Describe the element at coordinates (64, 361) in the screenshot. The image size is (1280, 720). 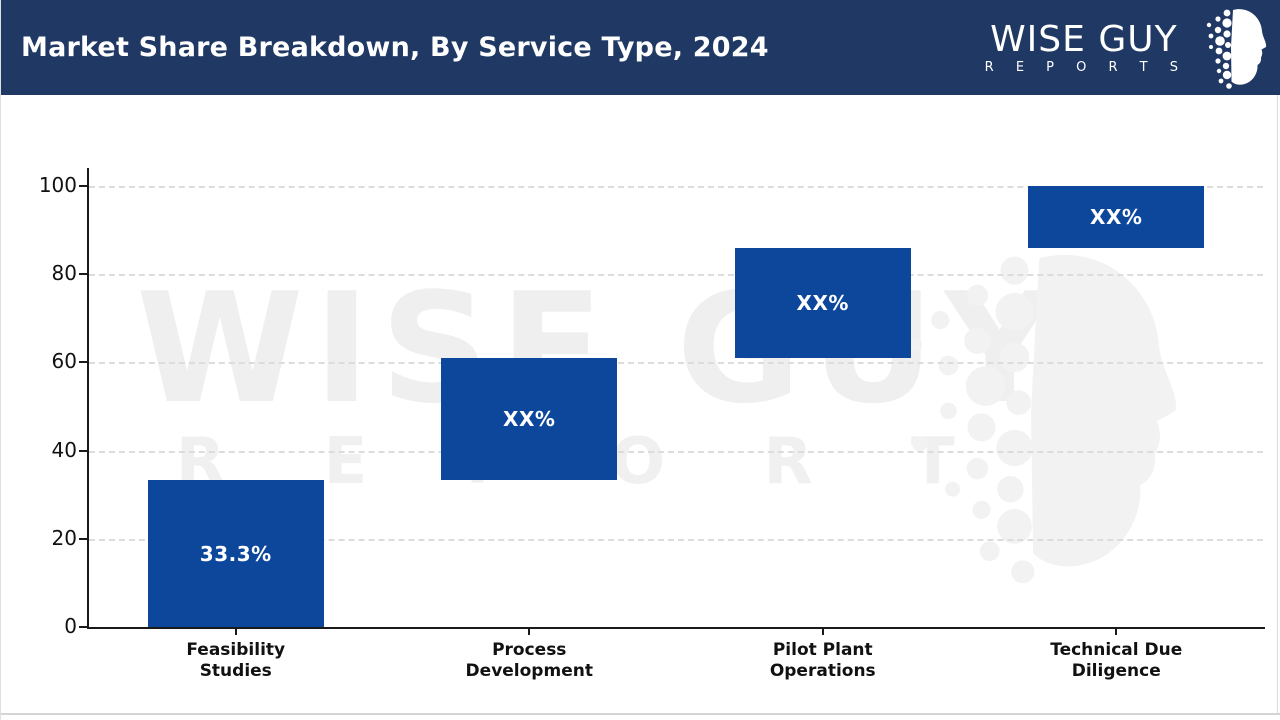
I see `y-tick-label: 60` at that location.